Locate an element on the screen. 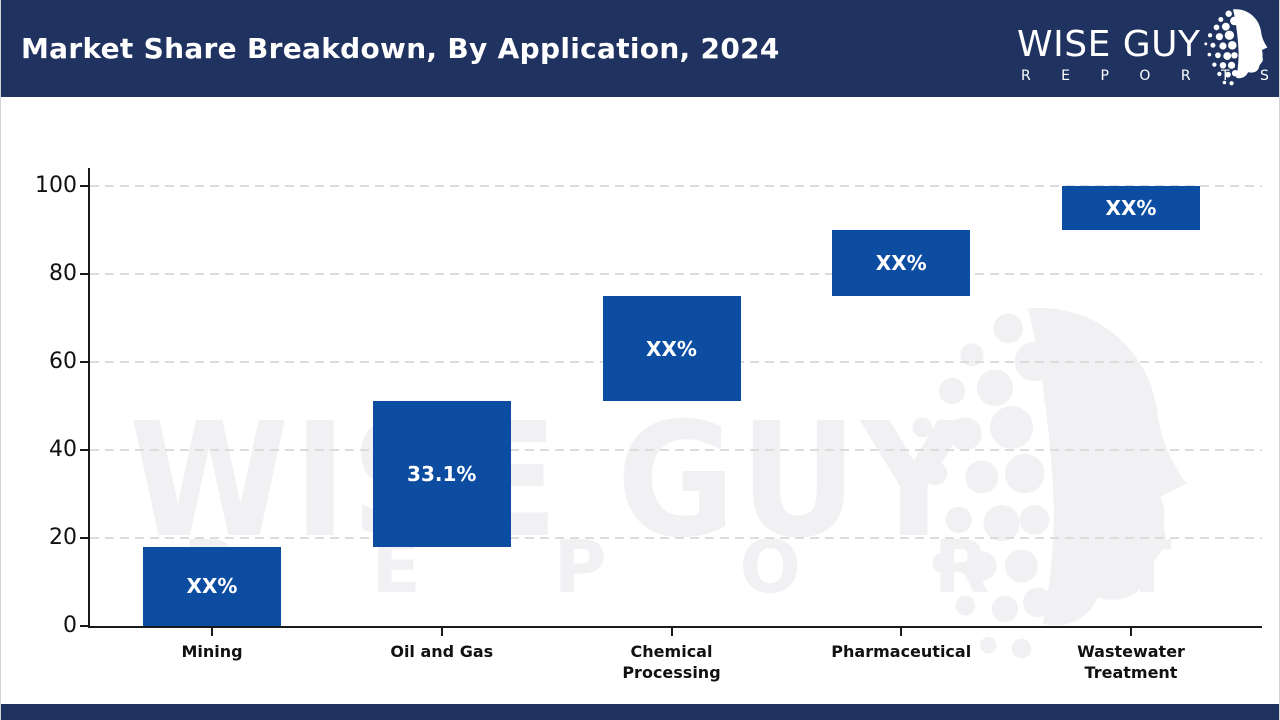  bar-value-label: 33.1% is located at coordinates (442, 473).